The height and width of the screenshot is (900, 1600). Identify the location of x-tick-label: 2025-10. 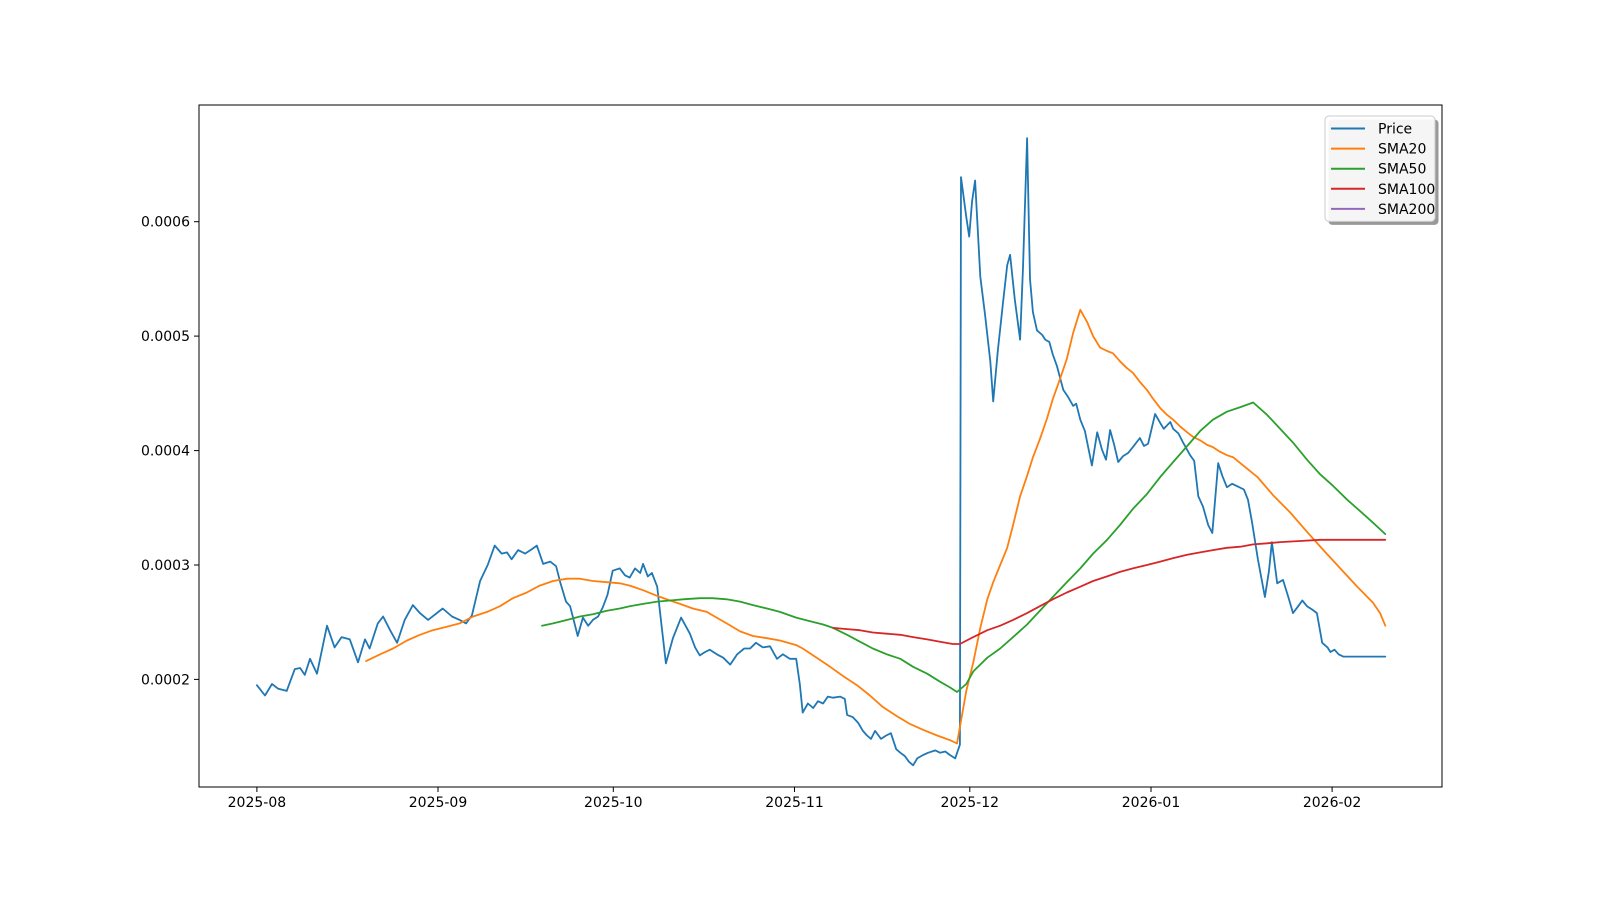
(613, 803).